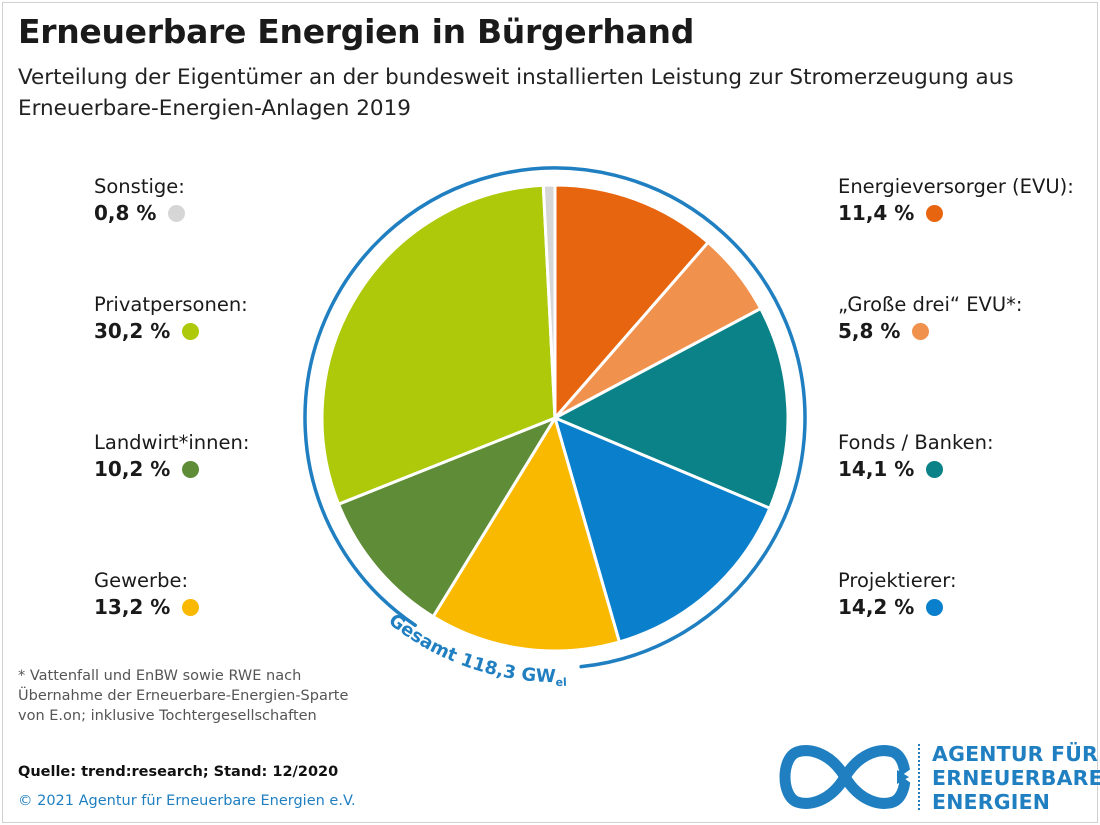 The width and height of the screenshot is (1100, 825). Describe the element at coordinates (916, 442) in the screenshot. I see `legend-label: Fonds / Banken:` at that location.